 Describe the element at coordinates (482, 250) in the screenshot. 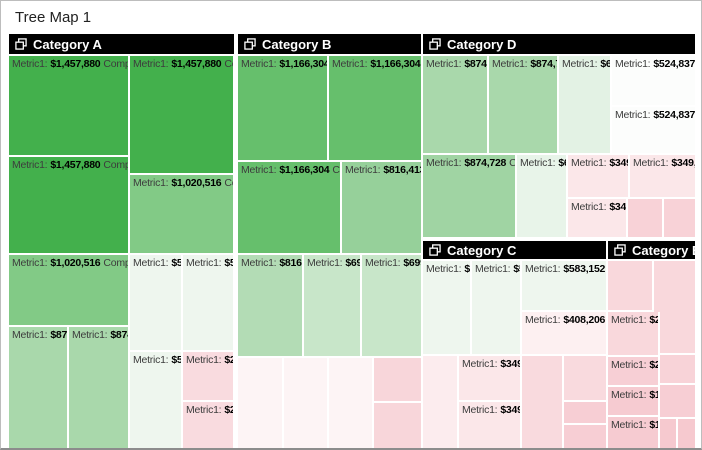

I see `category-header-label: Category C` at that location.